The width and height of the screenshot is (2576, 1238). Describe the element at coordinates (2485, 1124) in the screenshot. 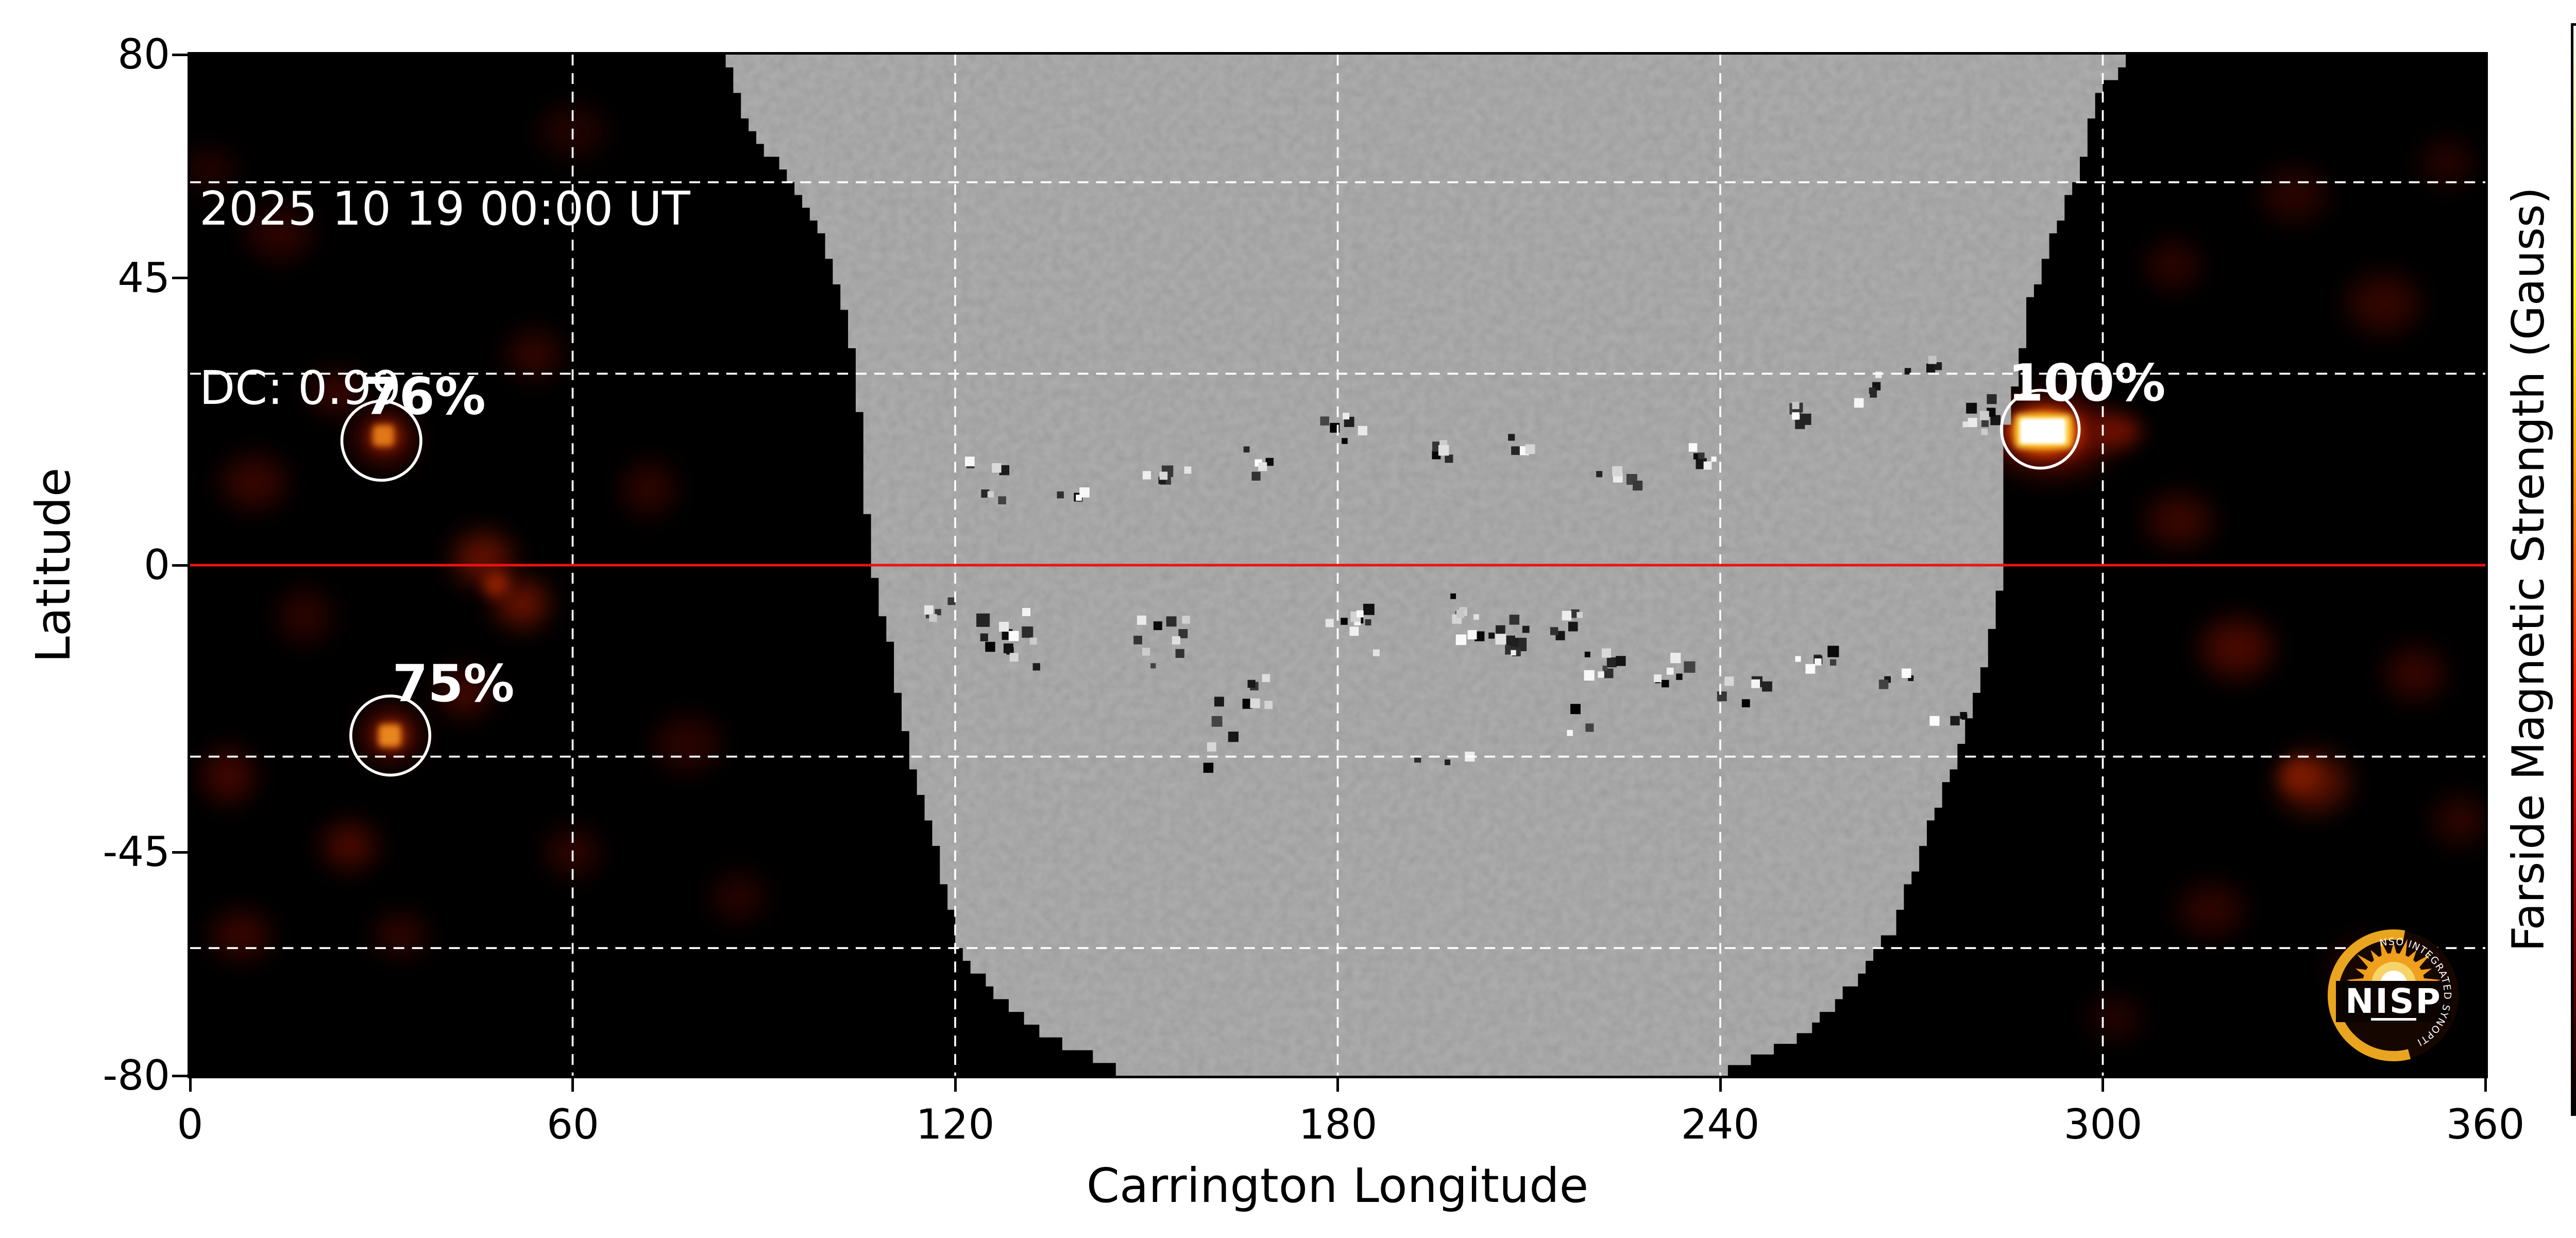

I see `x-tick-label: 360` at that location.